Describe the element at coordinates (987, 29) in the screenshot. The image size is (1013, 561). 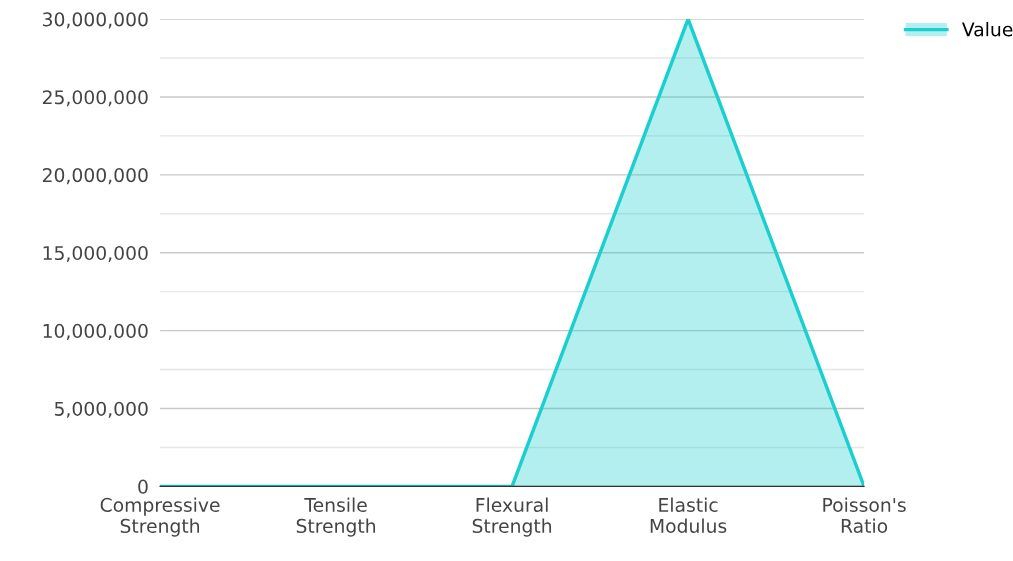
I see `legend-label: Value` at that location.